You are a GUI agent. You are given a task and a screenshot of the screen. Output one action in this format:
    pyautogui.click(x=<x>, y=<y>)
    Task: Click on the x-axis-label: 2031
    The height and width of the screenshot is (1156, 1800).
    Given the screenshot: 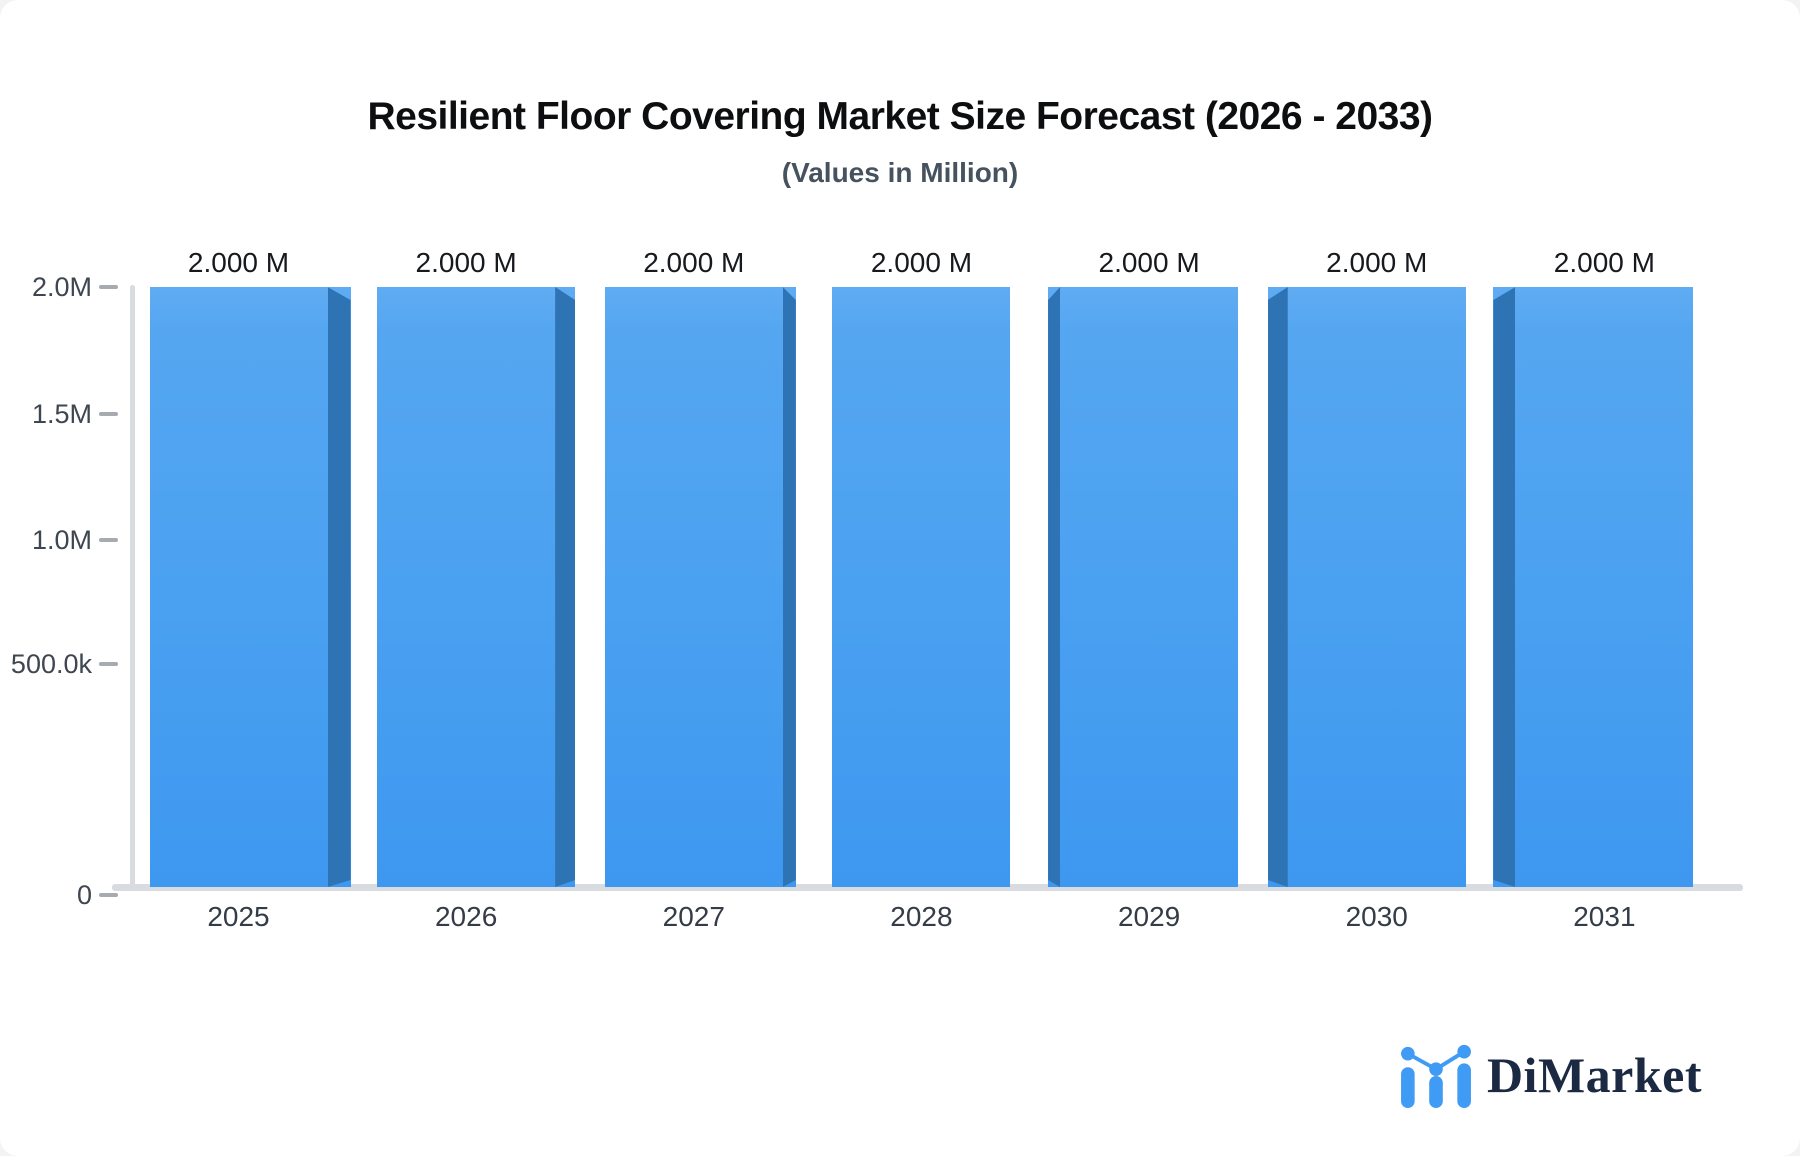 What is the action you would take?
    pyautogui.click(x=1604, y=916)
    